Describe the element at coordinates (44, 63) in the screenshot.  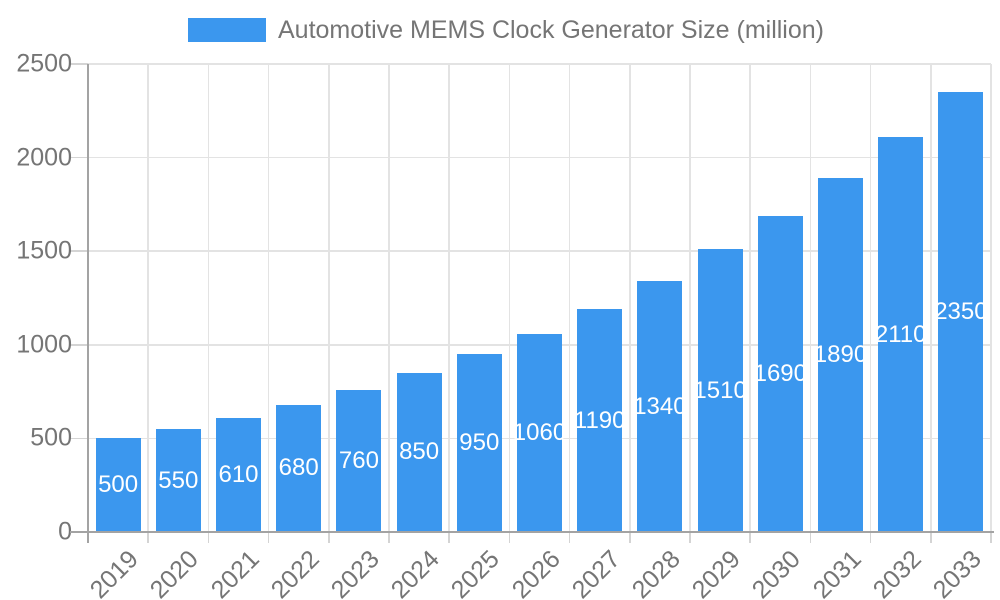
I see `y-axis-tick-label: 2500` at that location.